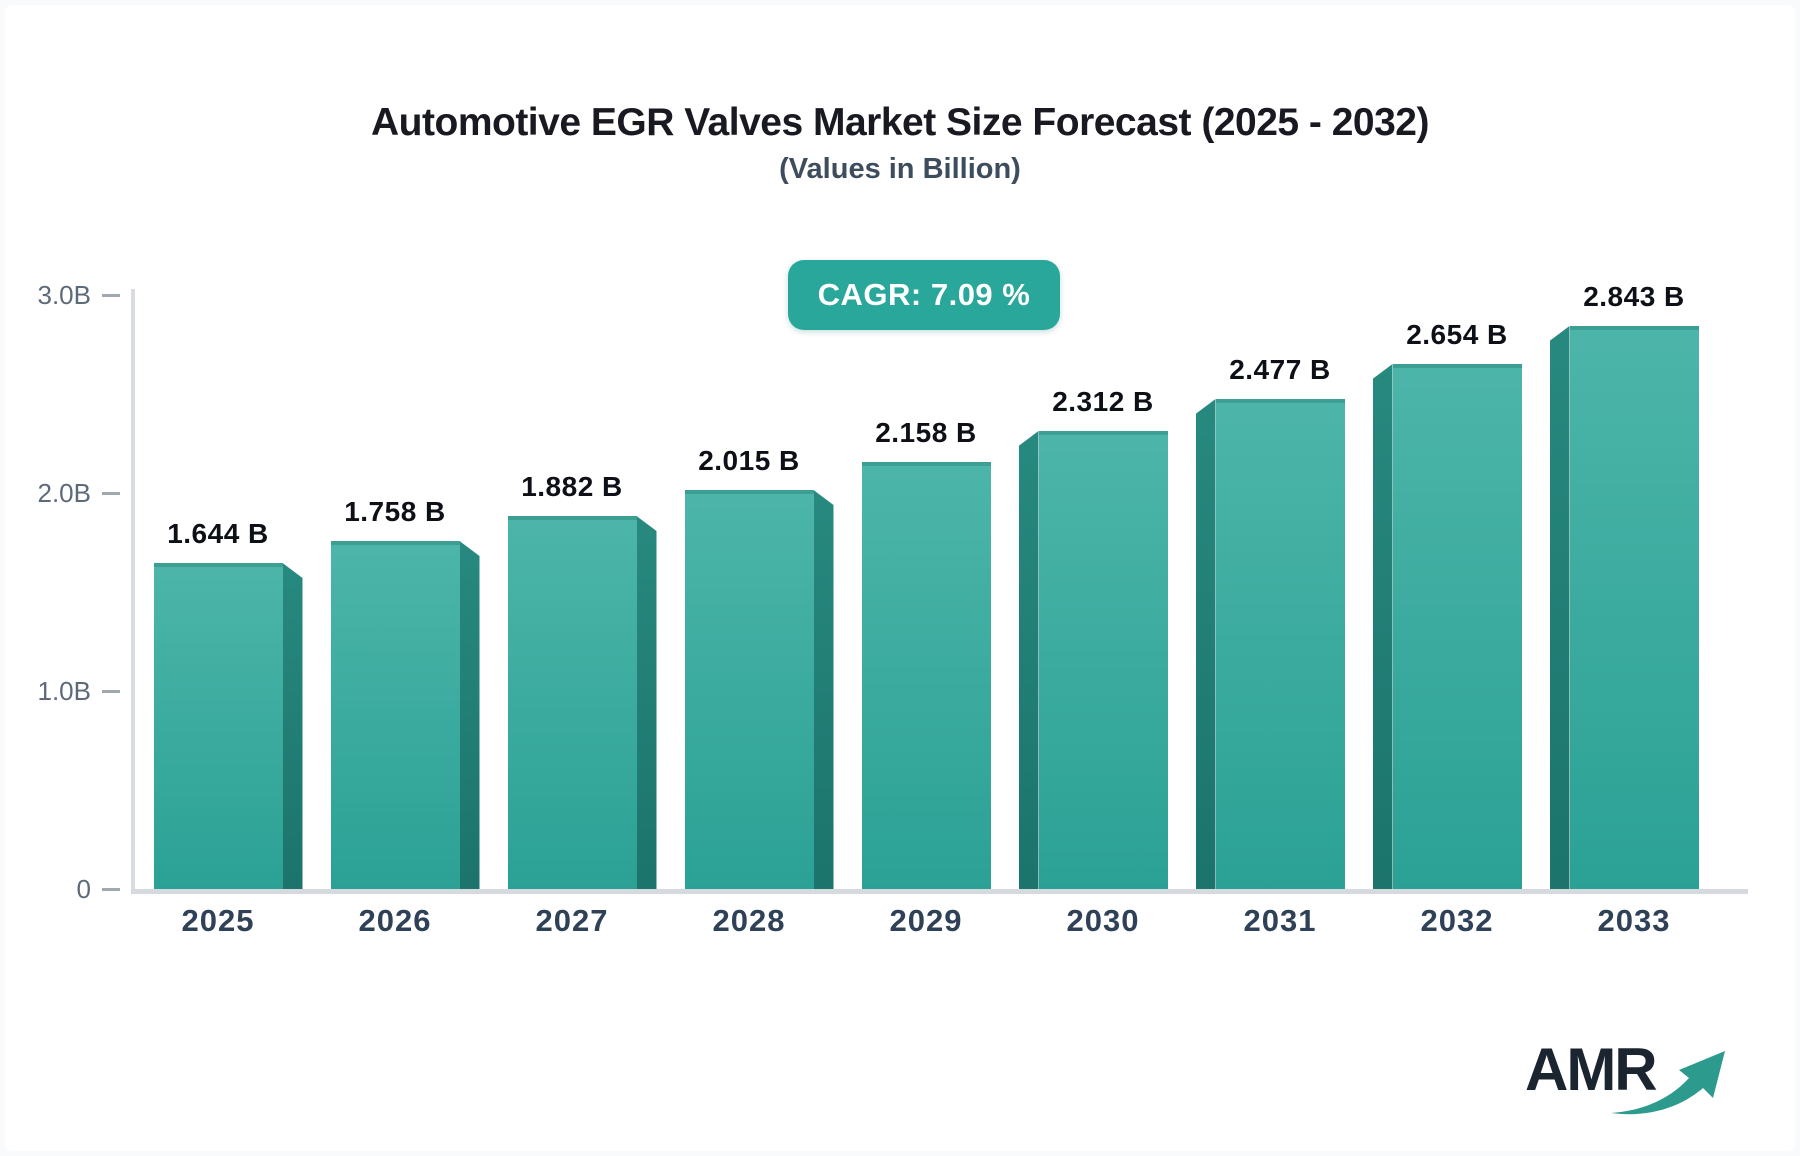  Describe the element at coordinates (1103, 920) in the screenshot. I see `x-axis-label: 2030` at that location.